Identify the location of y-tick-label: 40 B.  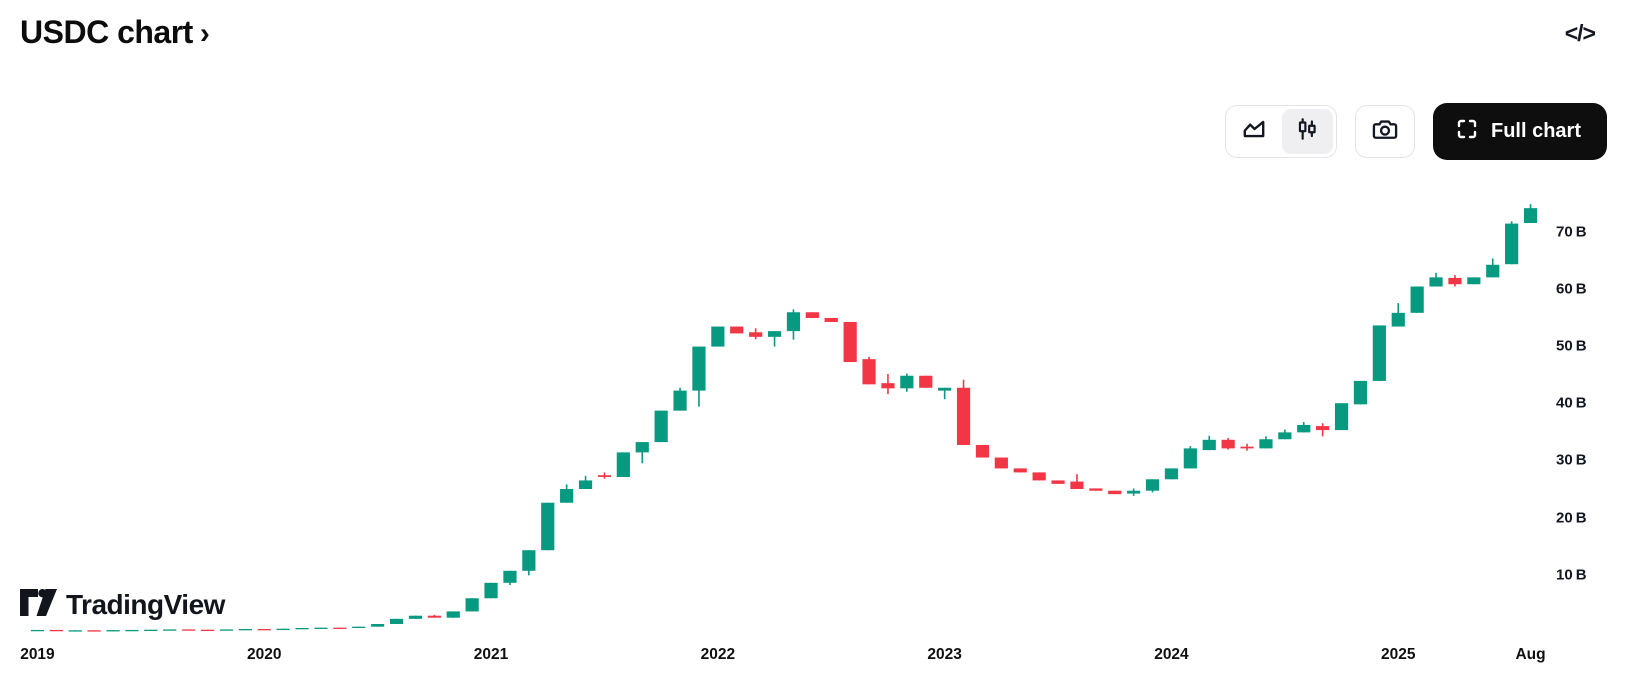
(1571, 403).